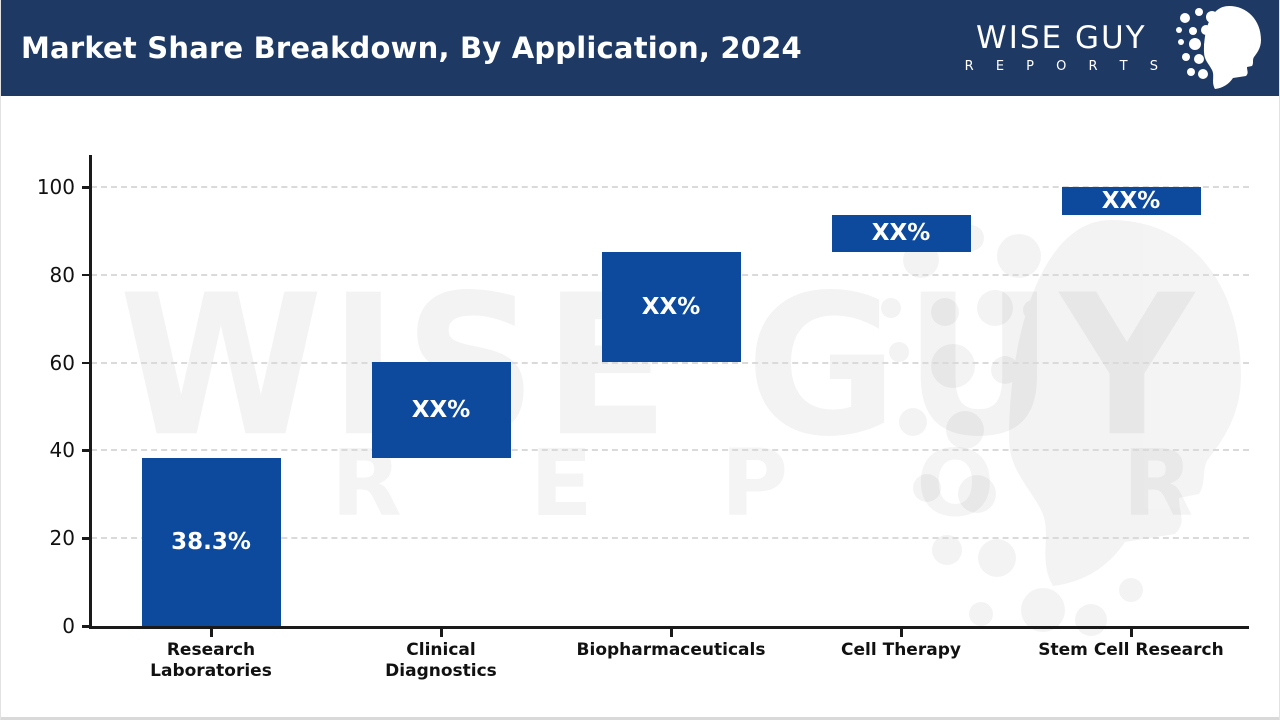 Image resolution: width=1280 pixels, height=720 pixels. Describe the element at coordinates (62, 362) in the screenshot. I see `y-tick-label: 60` at that location.